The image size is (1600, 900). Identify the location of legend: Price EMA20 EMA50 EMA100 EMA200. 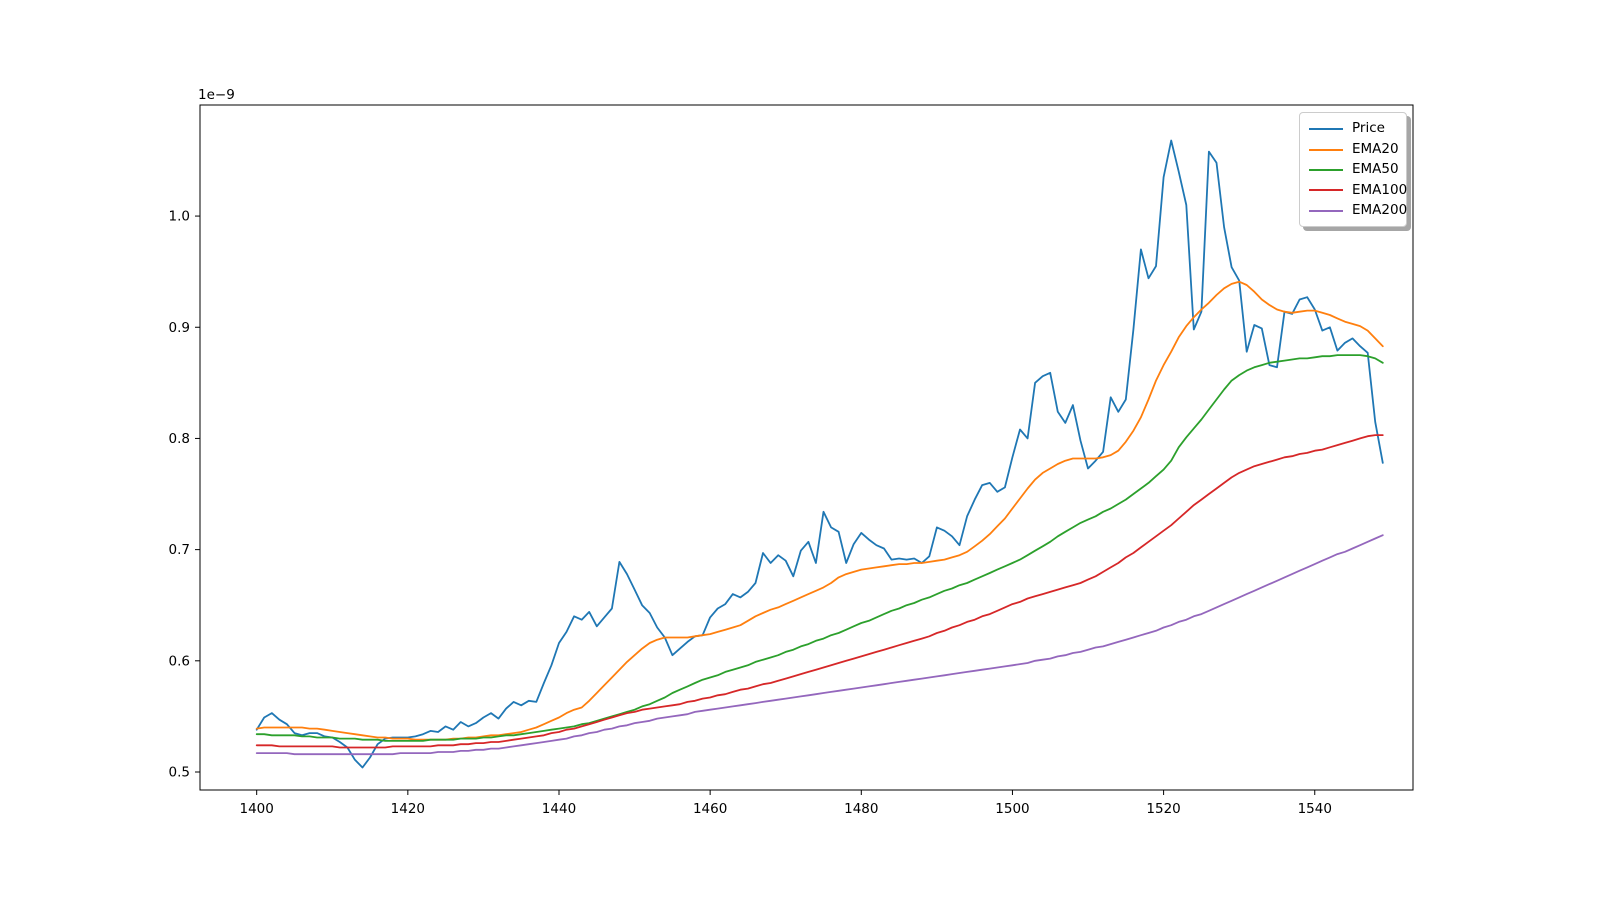
(1353, 169).